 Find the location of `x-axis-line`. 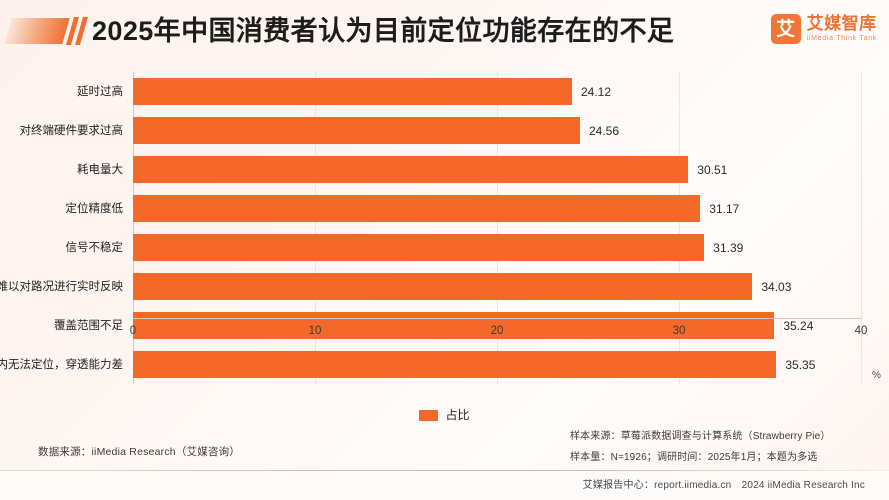

x-axis-line is located at coordinates (497, 318).